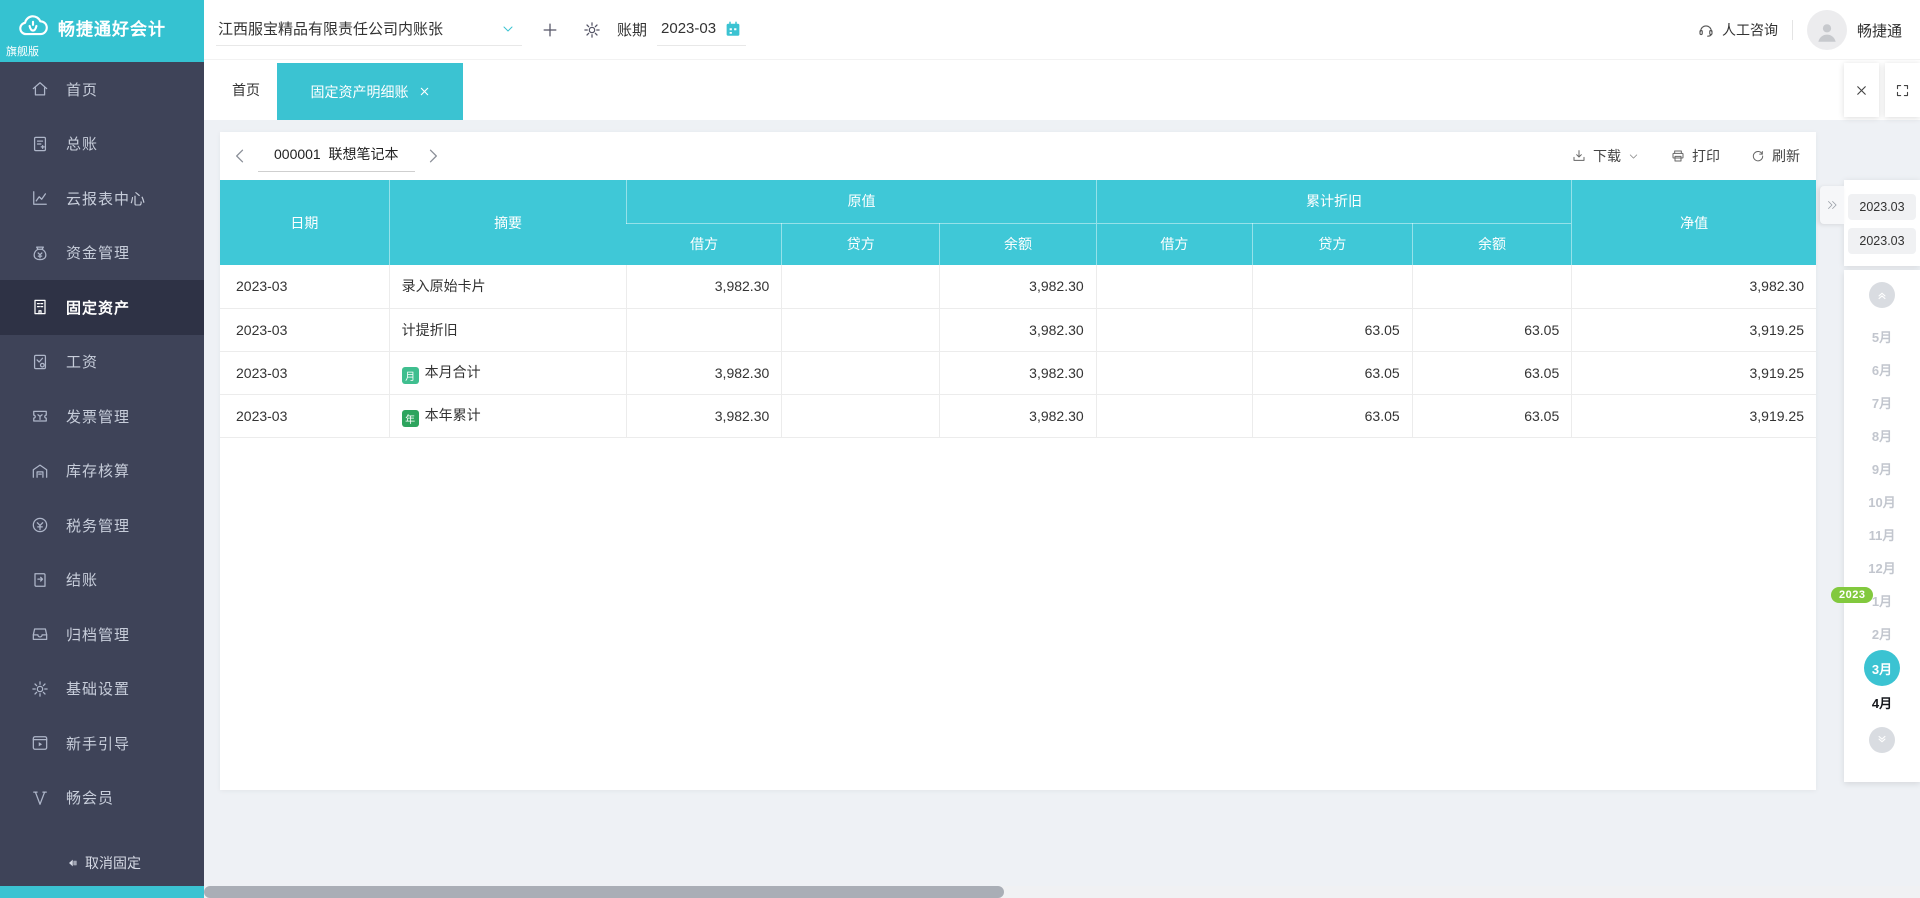  What do you see at coordinates (90, 799) in the screenshot?
I see `sidebar-item-label: 畅会员` at bounding box center [90, 799].